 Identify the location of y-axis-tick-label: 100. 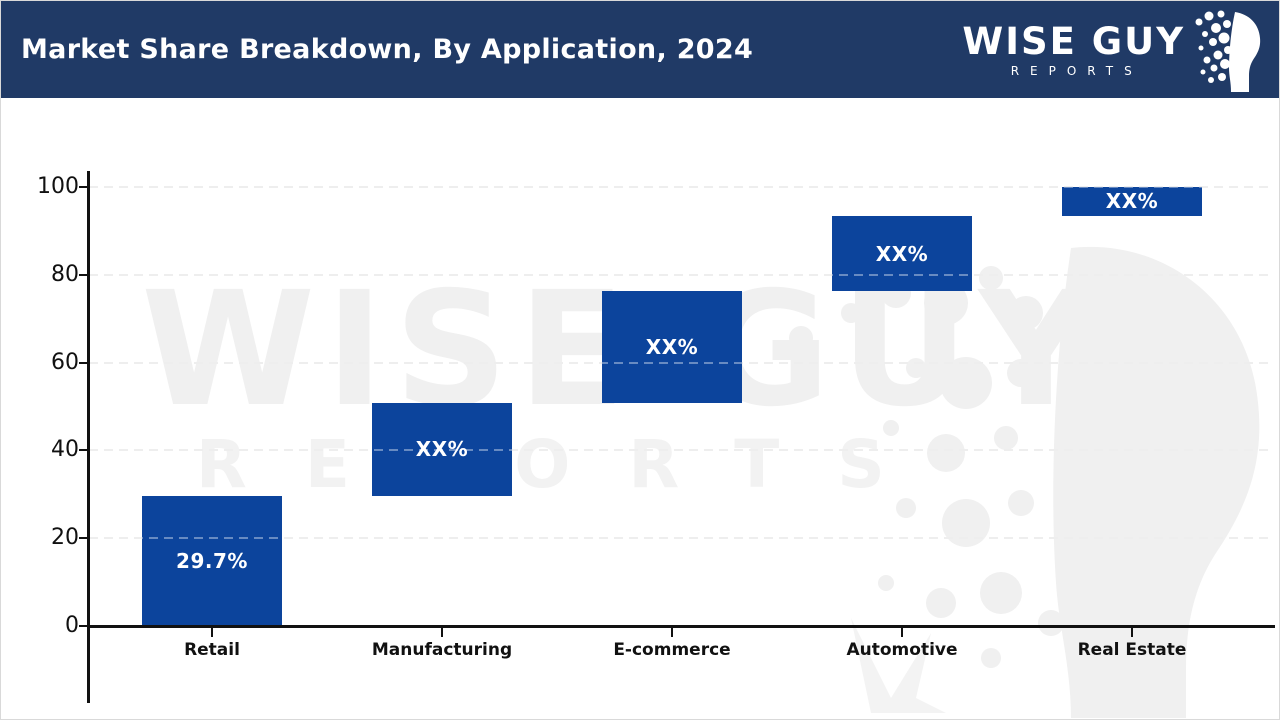
(58, 186).